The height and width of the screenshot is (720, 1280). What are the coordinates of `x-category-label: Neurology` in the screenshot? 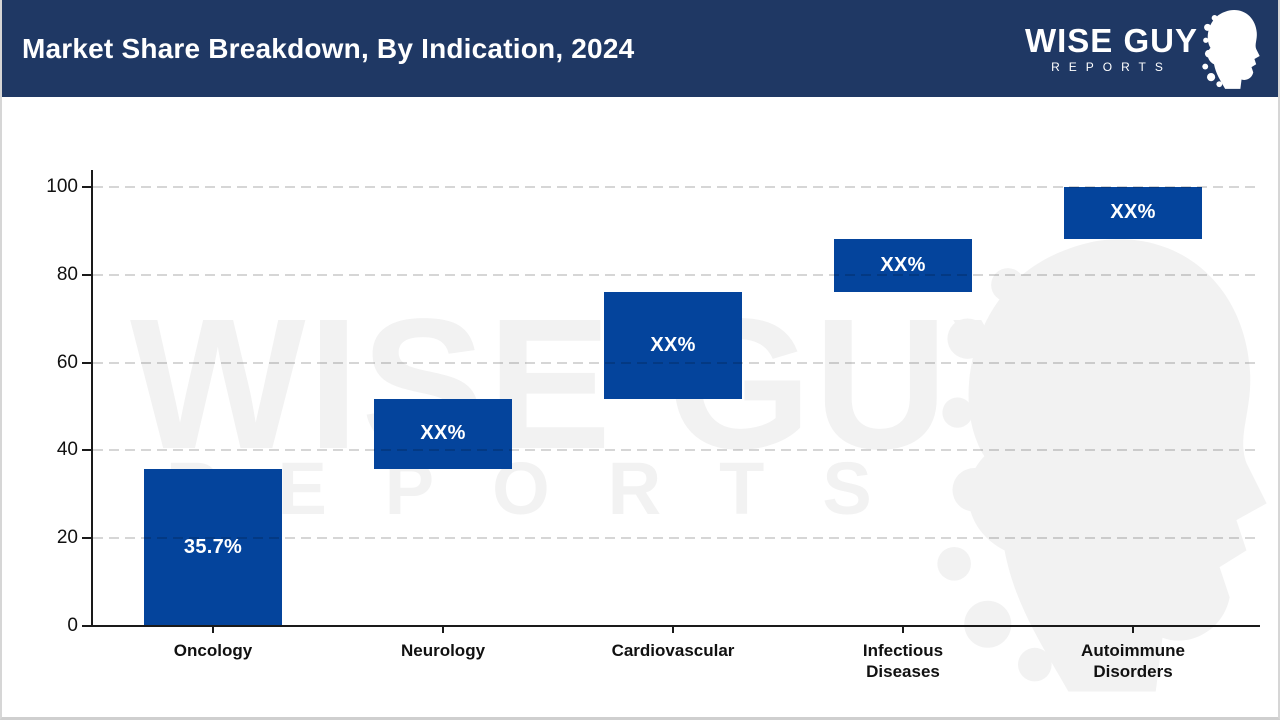 It's located at (443, 650).